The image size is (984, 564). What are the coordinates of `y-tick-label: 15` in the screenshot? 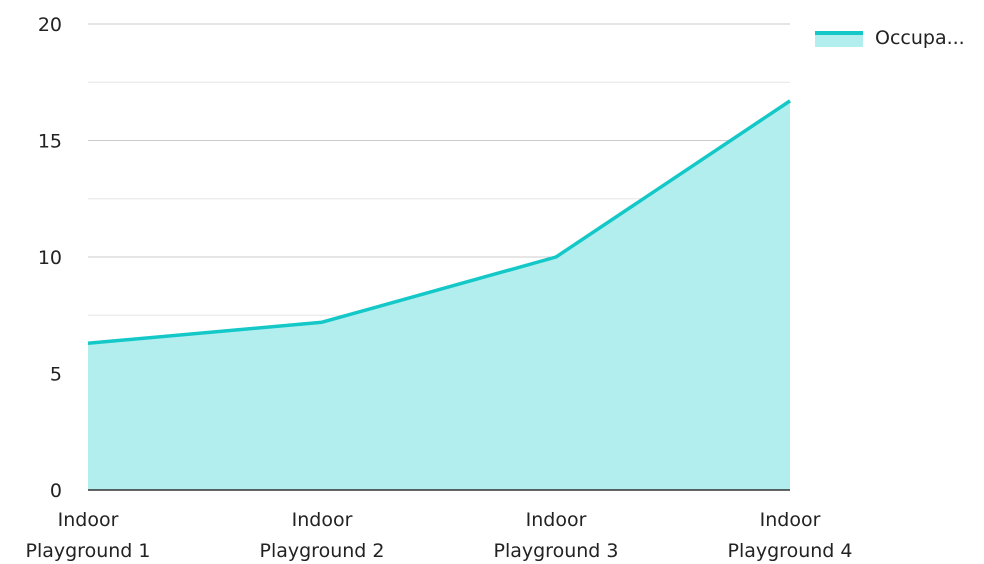 It's located at (50, 142).